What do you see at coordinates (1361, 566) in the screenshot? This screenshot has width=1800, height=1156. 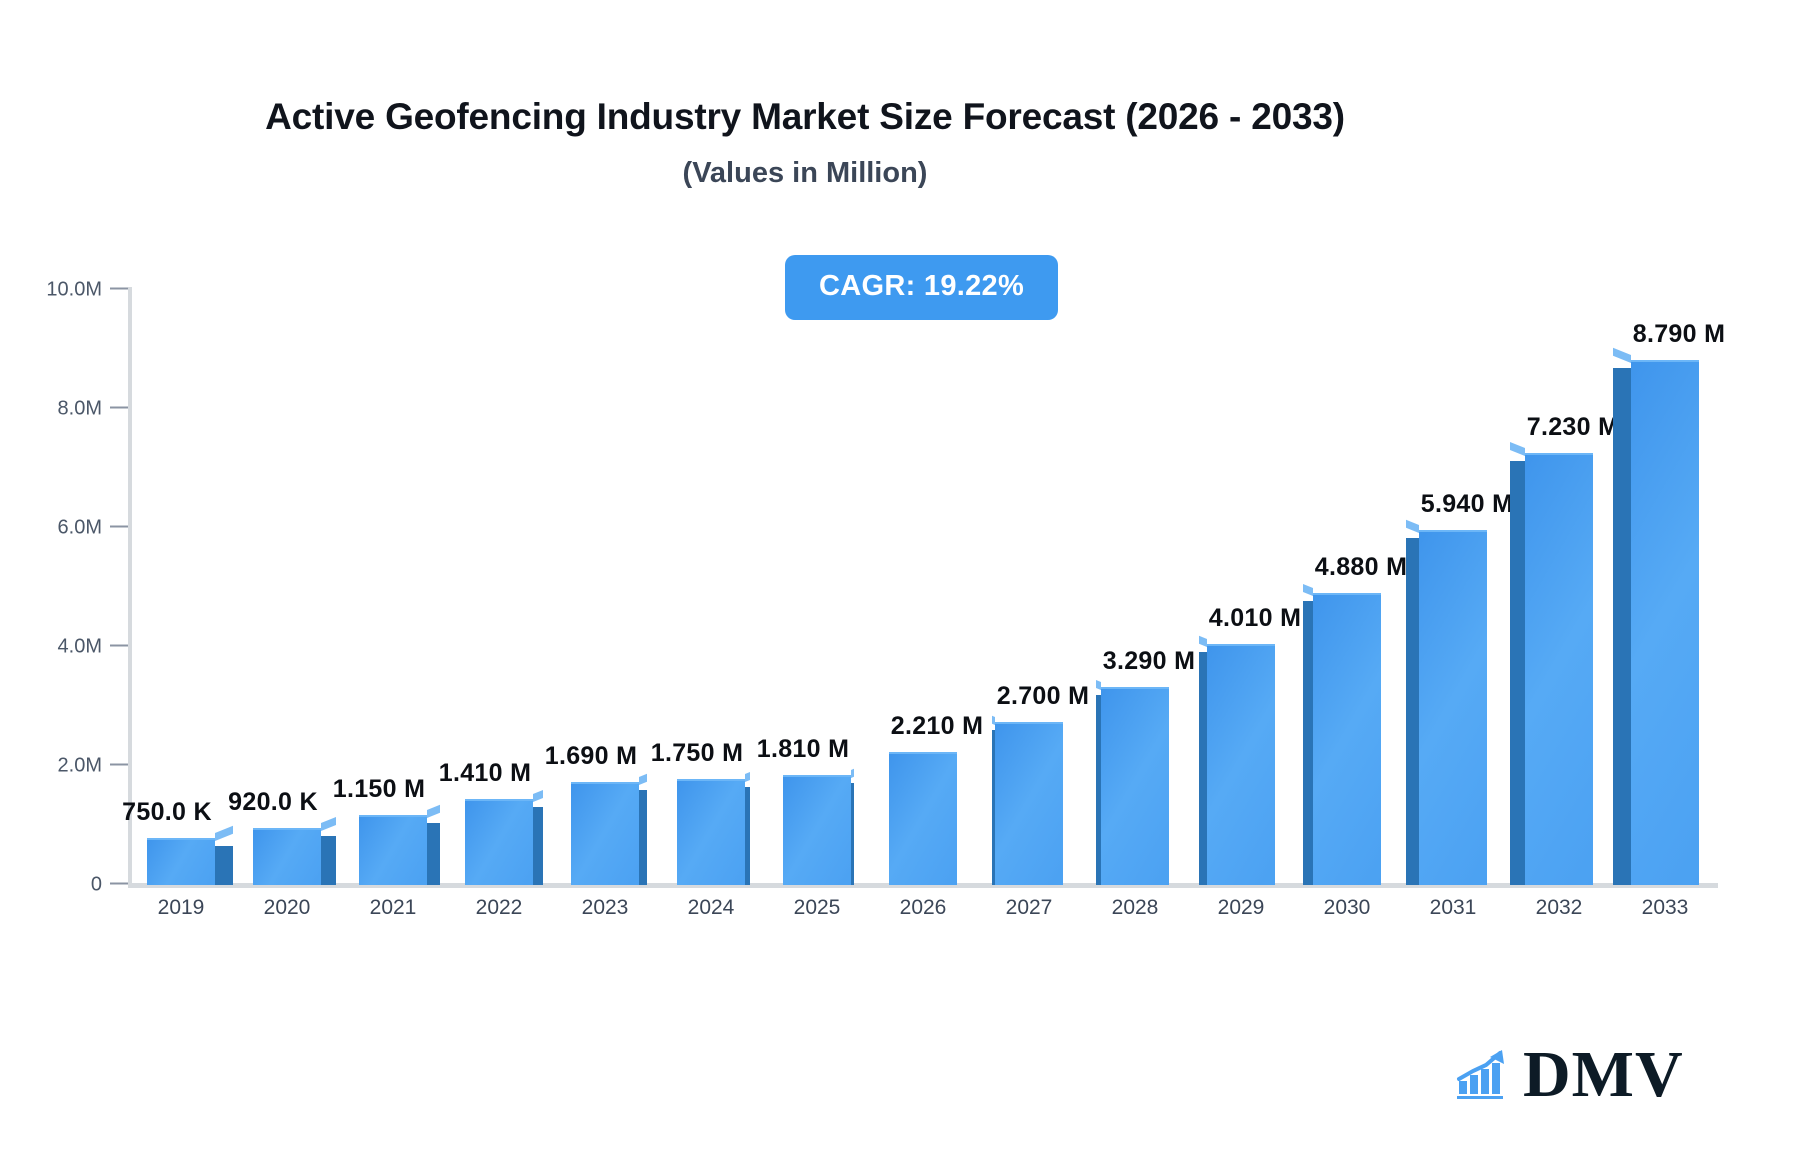 I see `bar-value-label: 4.880 M` at bounding box center [1361, 566].